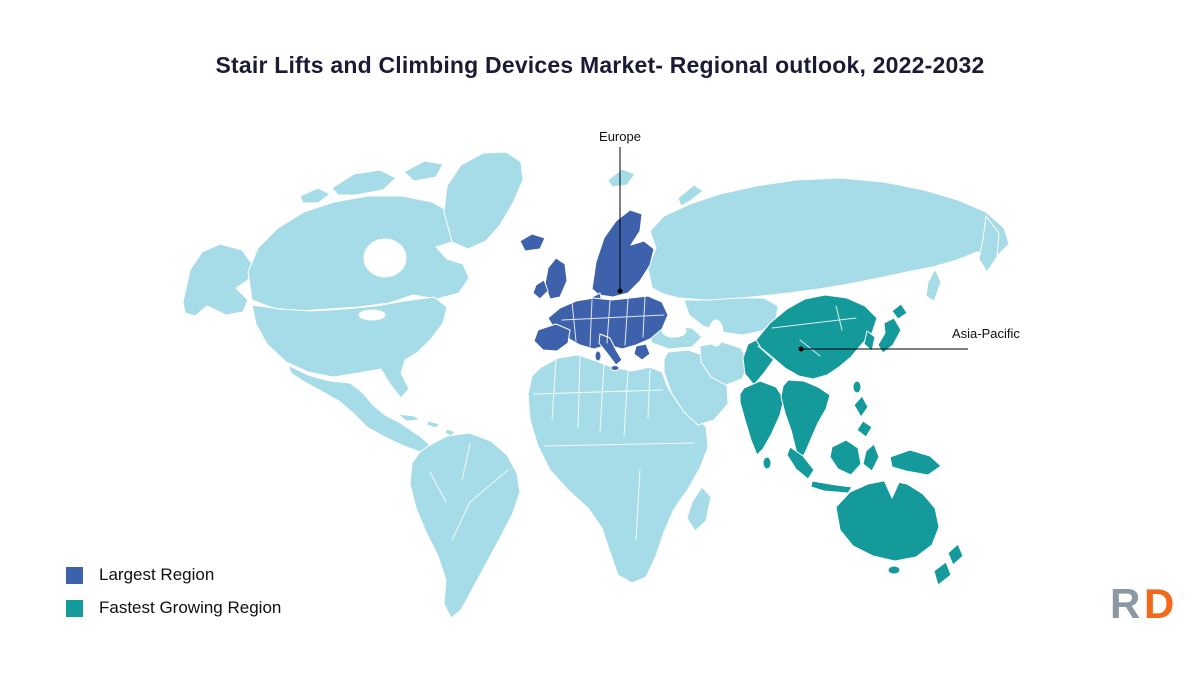 The image size is (1200, 674). What do you see at coordinates (358, 253) in the screenshot?
I see `canada` at bounding box center [358, 253].